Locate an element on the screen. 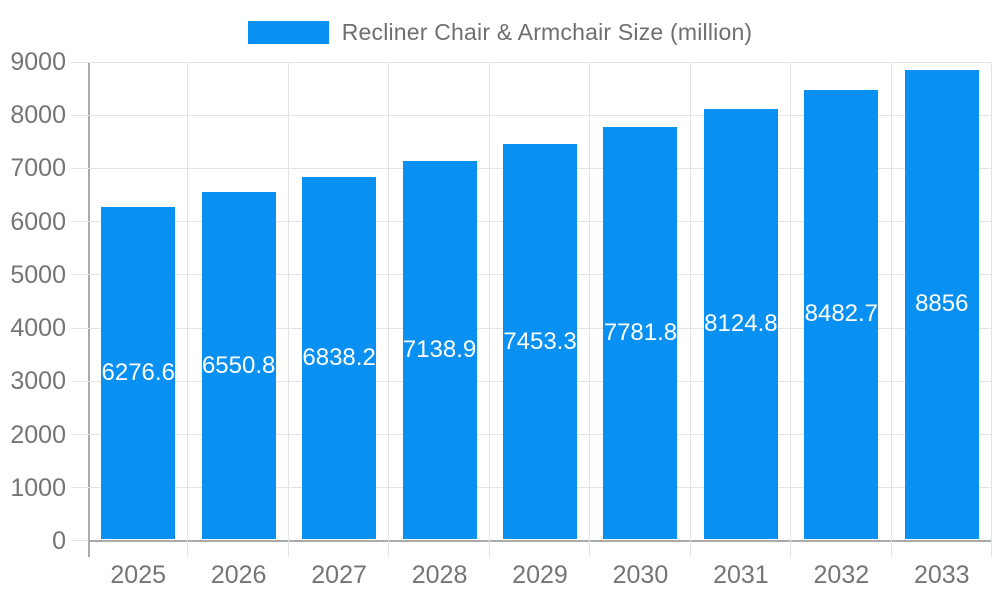  category-column: 7453.3 2029 is located at coordinates (540, 325).